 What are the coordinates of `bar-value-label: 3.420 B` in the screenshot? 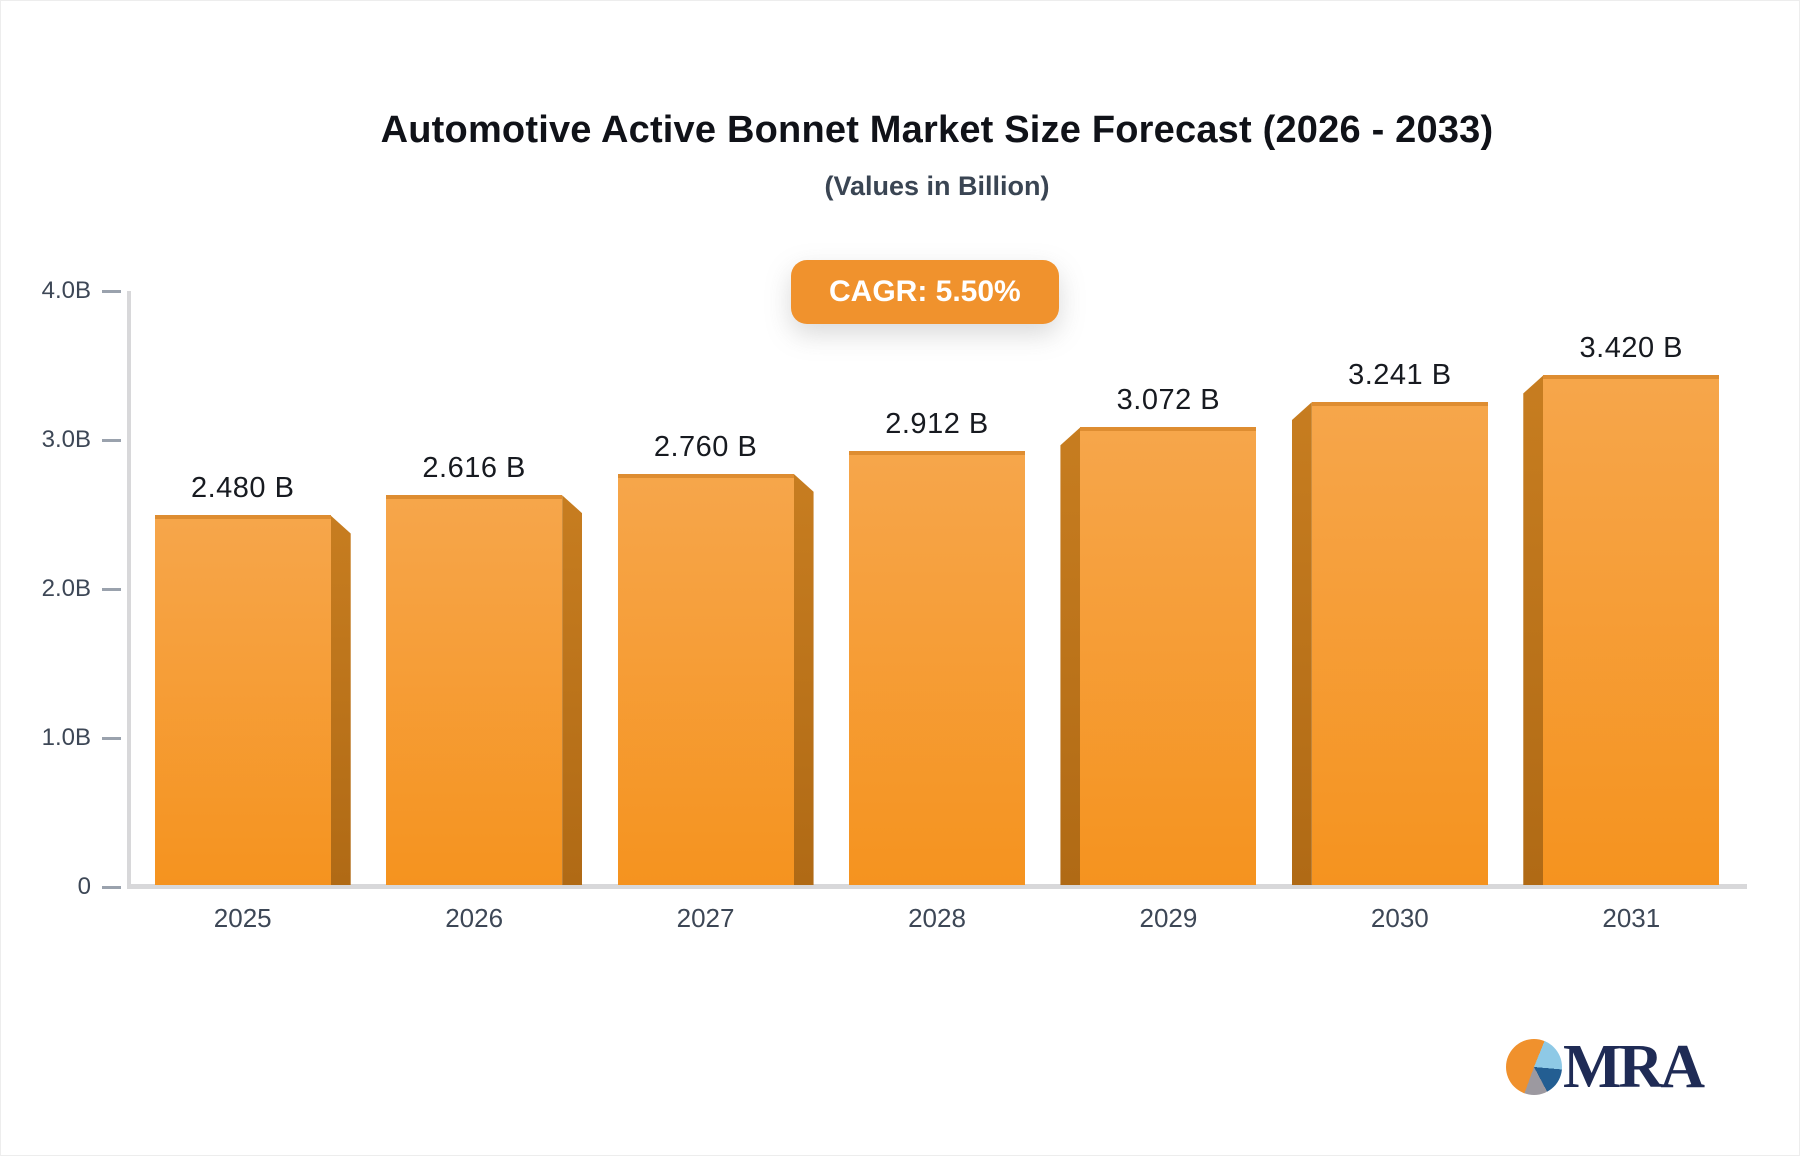 It's located at (1631, 348).